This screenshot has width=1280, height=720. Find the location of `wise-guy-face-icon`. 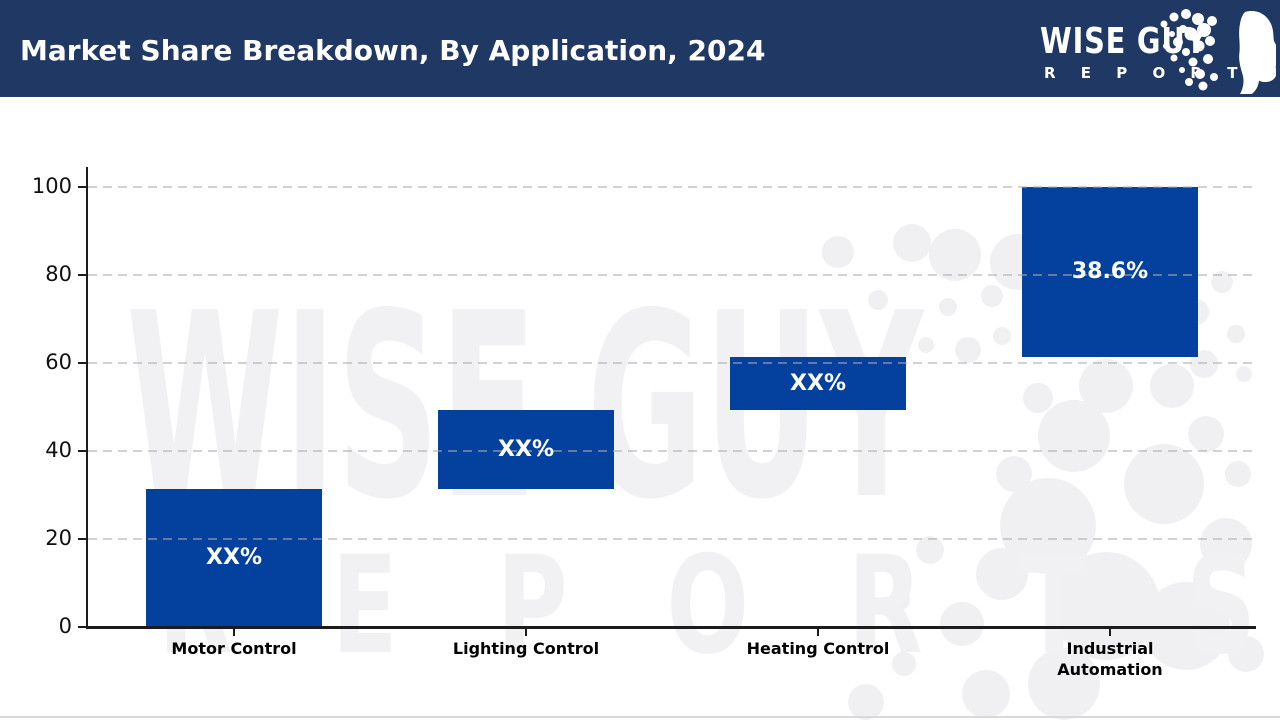

wise-guy-face-icon is located at coordinates (1218, 51).